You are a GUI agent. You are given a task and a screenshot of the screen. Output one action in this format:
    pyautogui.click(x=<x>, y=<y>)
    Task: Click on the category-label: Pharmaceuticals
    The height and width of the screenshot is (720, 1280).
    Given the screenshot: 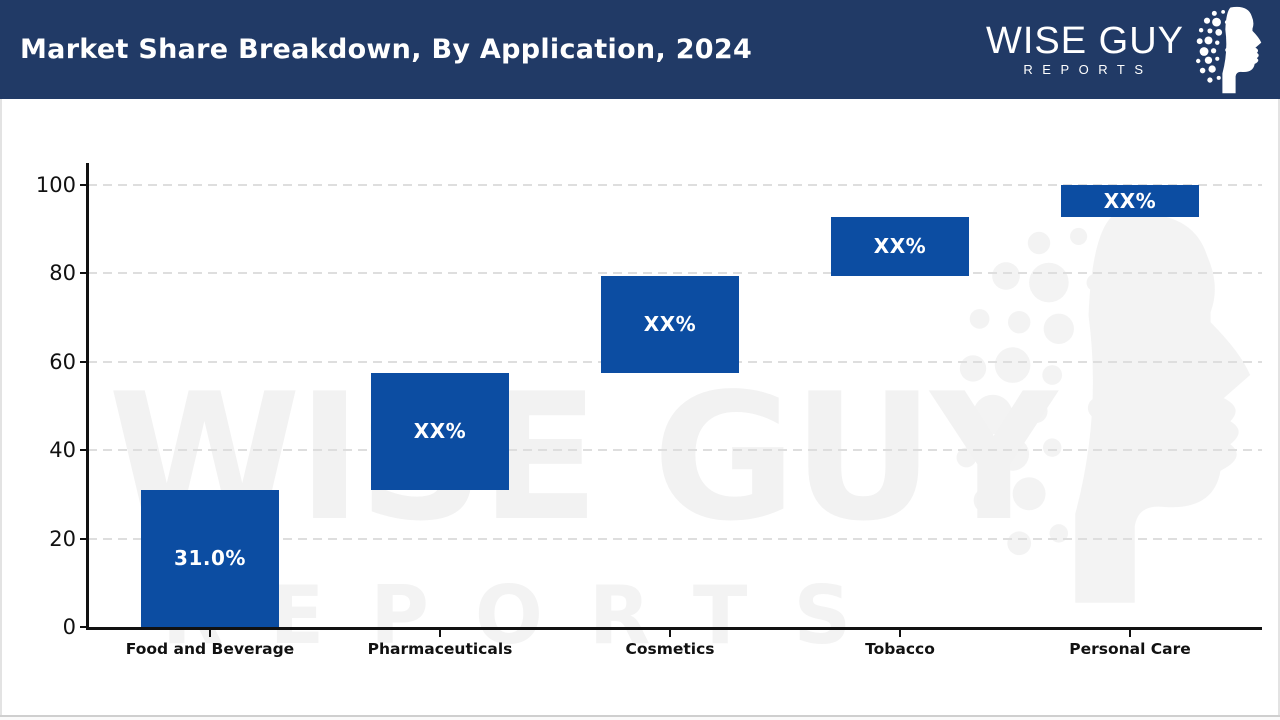 What is the action you would take?
    pyautogui.click(x=440, y=649)
    